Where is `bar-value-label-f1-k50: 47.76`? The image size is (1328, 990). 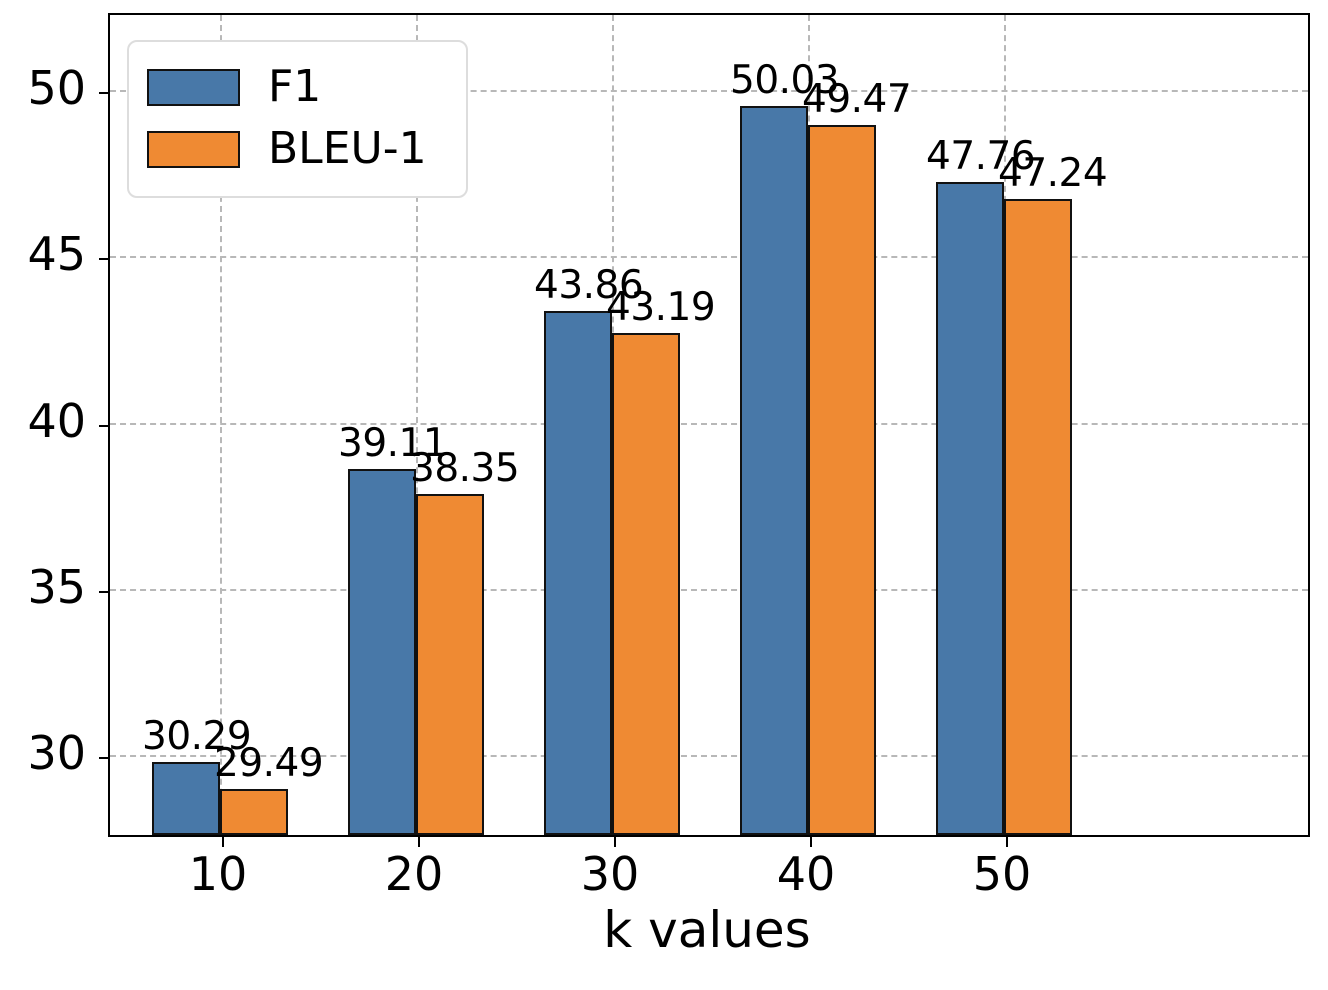 bar-value-label-f1-k50: 47.76 is located at coordinates (981, 156).